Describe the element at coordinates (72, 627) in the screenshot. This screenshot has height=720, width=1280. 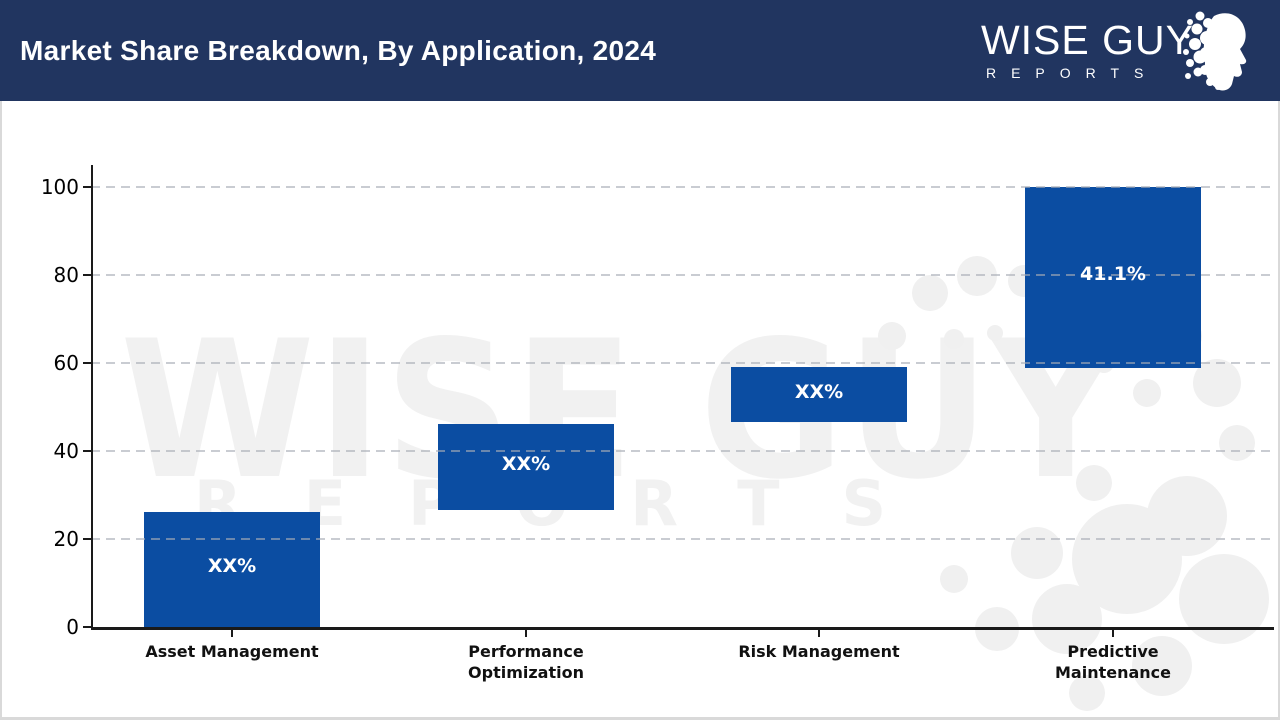
I see `y-tick-label: 0` at that location.